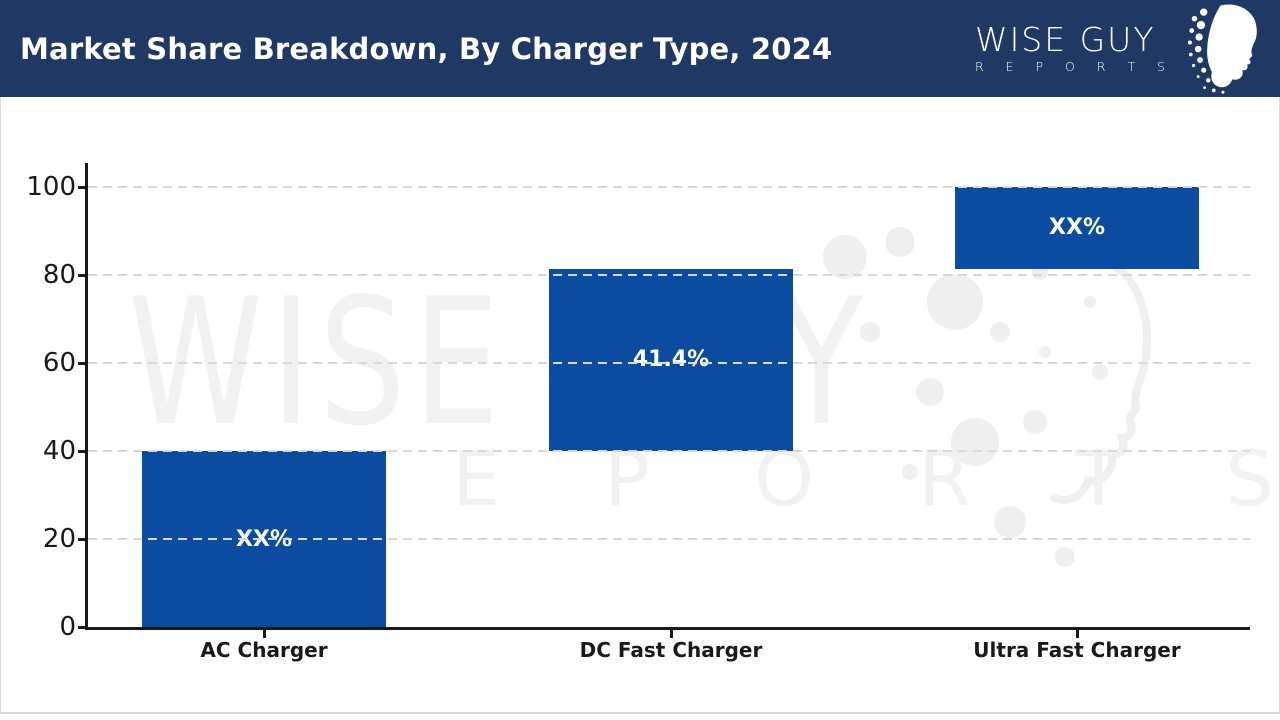 Image resolution: width=1280 pixels, height=720 pixels. What do you see at coordinates (987, 397) in the screenshot?
I see `watermark-face-icon` at bounding box center [987, 397].